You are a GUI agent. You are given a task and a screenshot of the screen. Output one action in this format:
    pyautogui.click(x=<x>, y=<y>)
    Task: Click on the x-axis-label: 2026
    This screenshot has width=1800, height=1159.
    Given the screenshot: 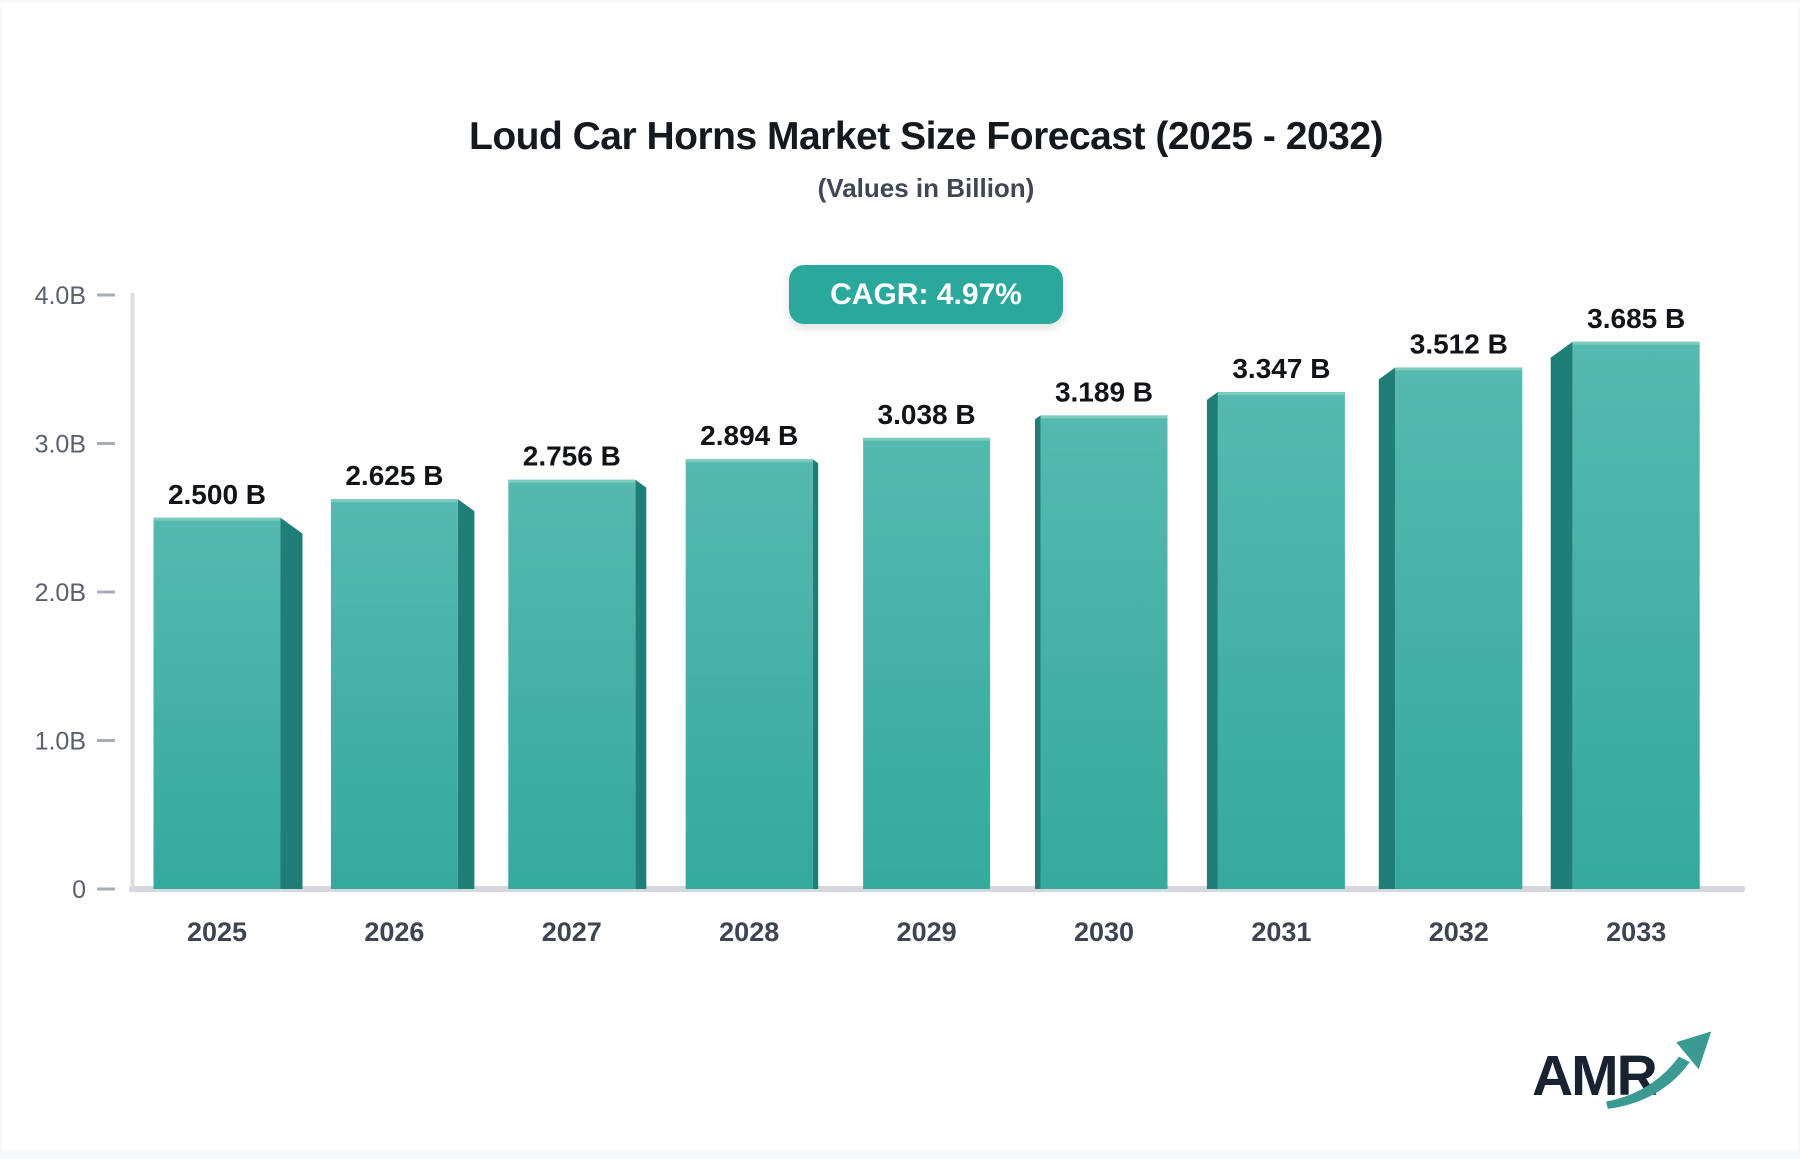 What is the action you would take?
    pyautogui.click(x=394, y=932)
    